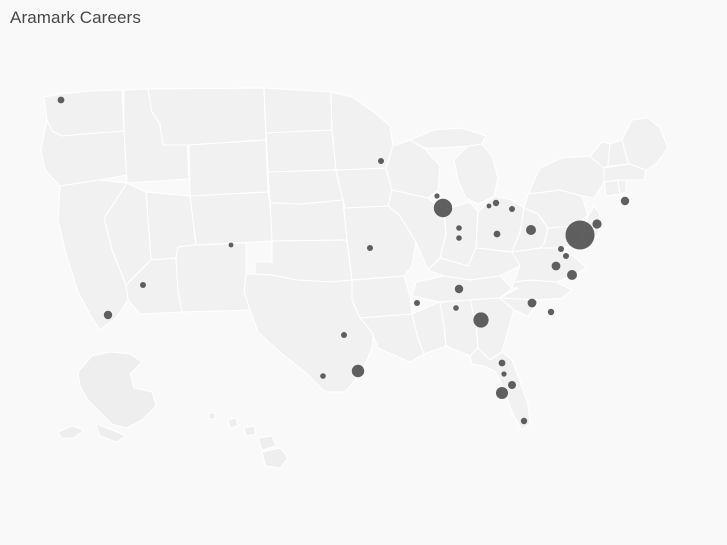 This screenshot has width=727, height=545. What do you see at coordinates (231, 245) in the screenshot?
I see `bubble-marker: Denver` at bounding box center [231, 245].